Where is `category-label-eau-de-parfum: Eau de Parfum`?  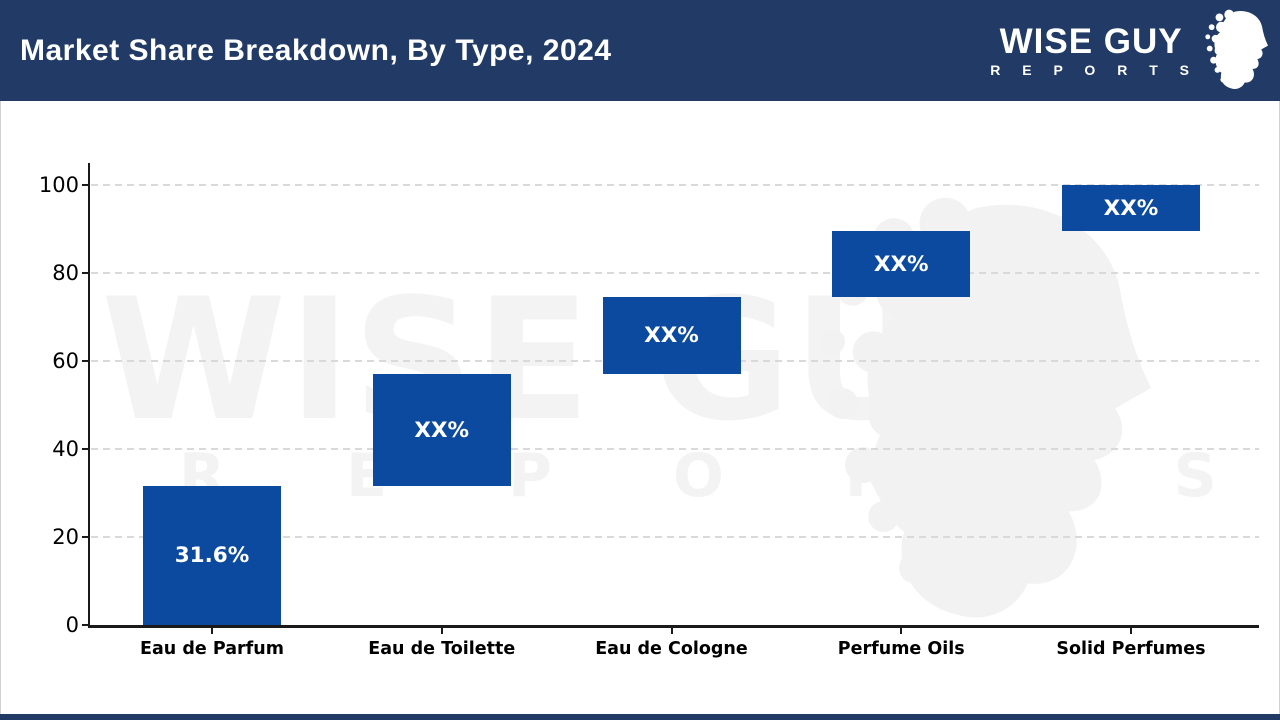
category-label-eau-de-parfum: Eau de Parfum is located at coordinates (212, 649).